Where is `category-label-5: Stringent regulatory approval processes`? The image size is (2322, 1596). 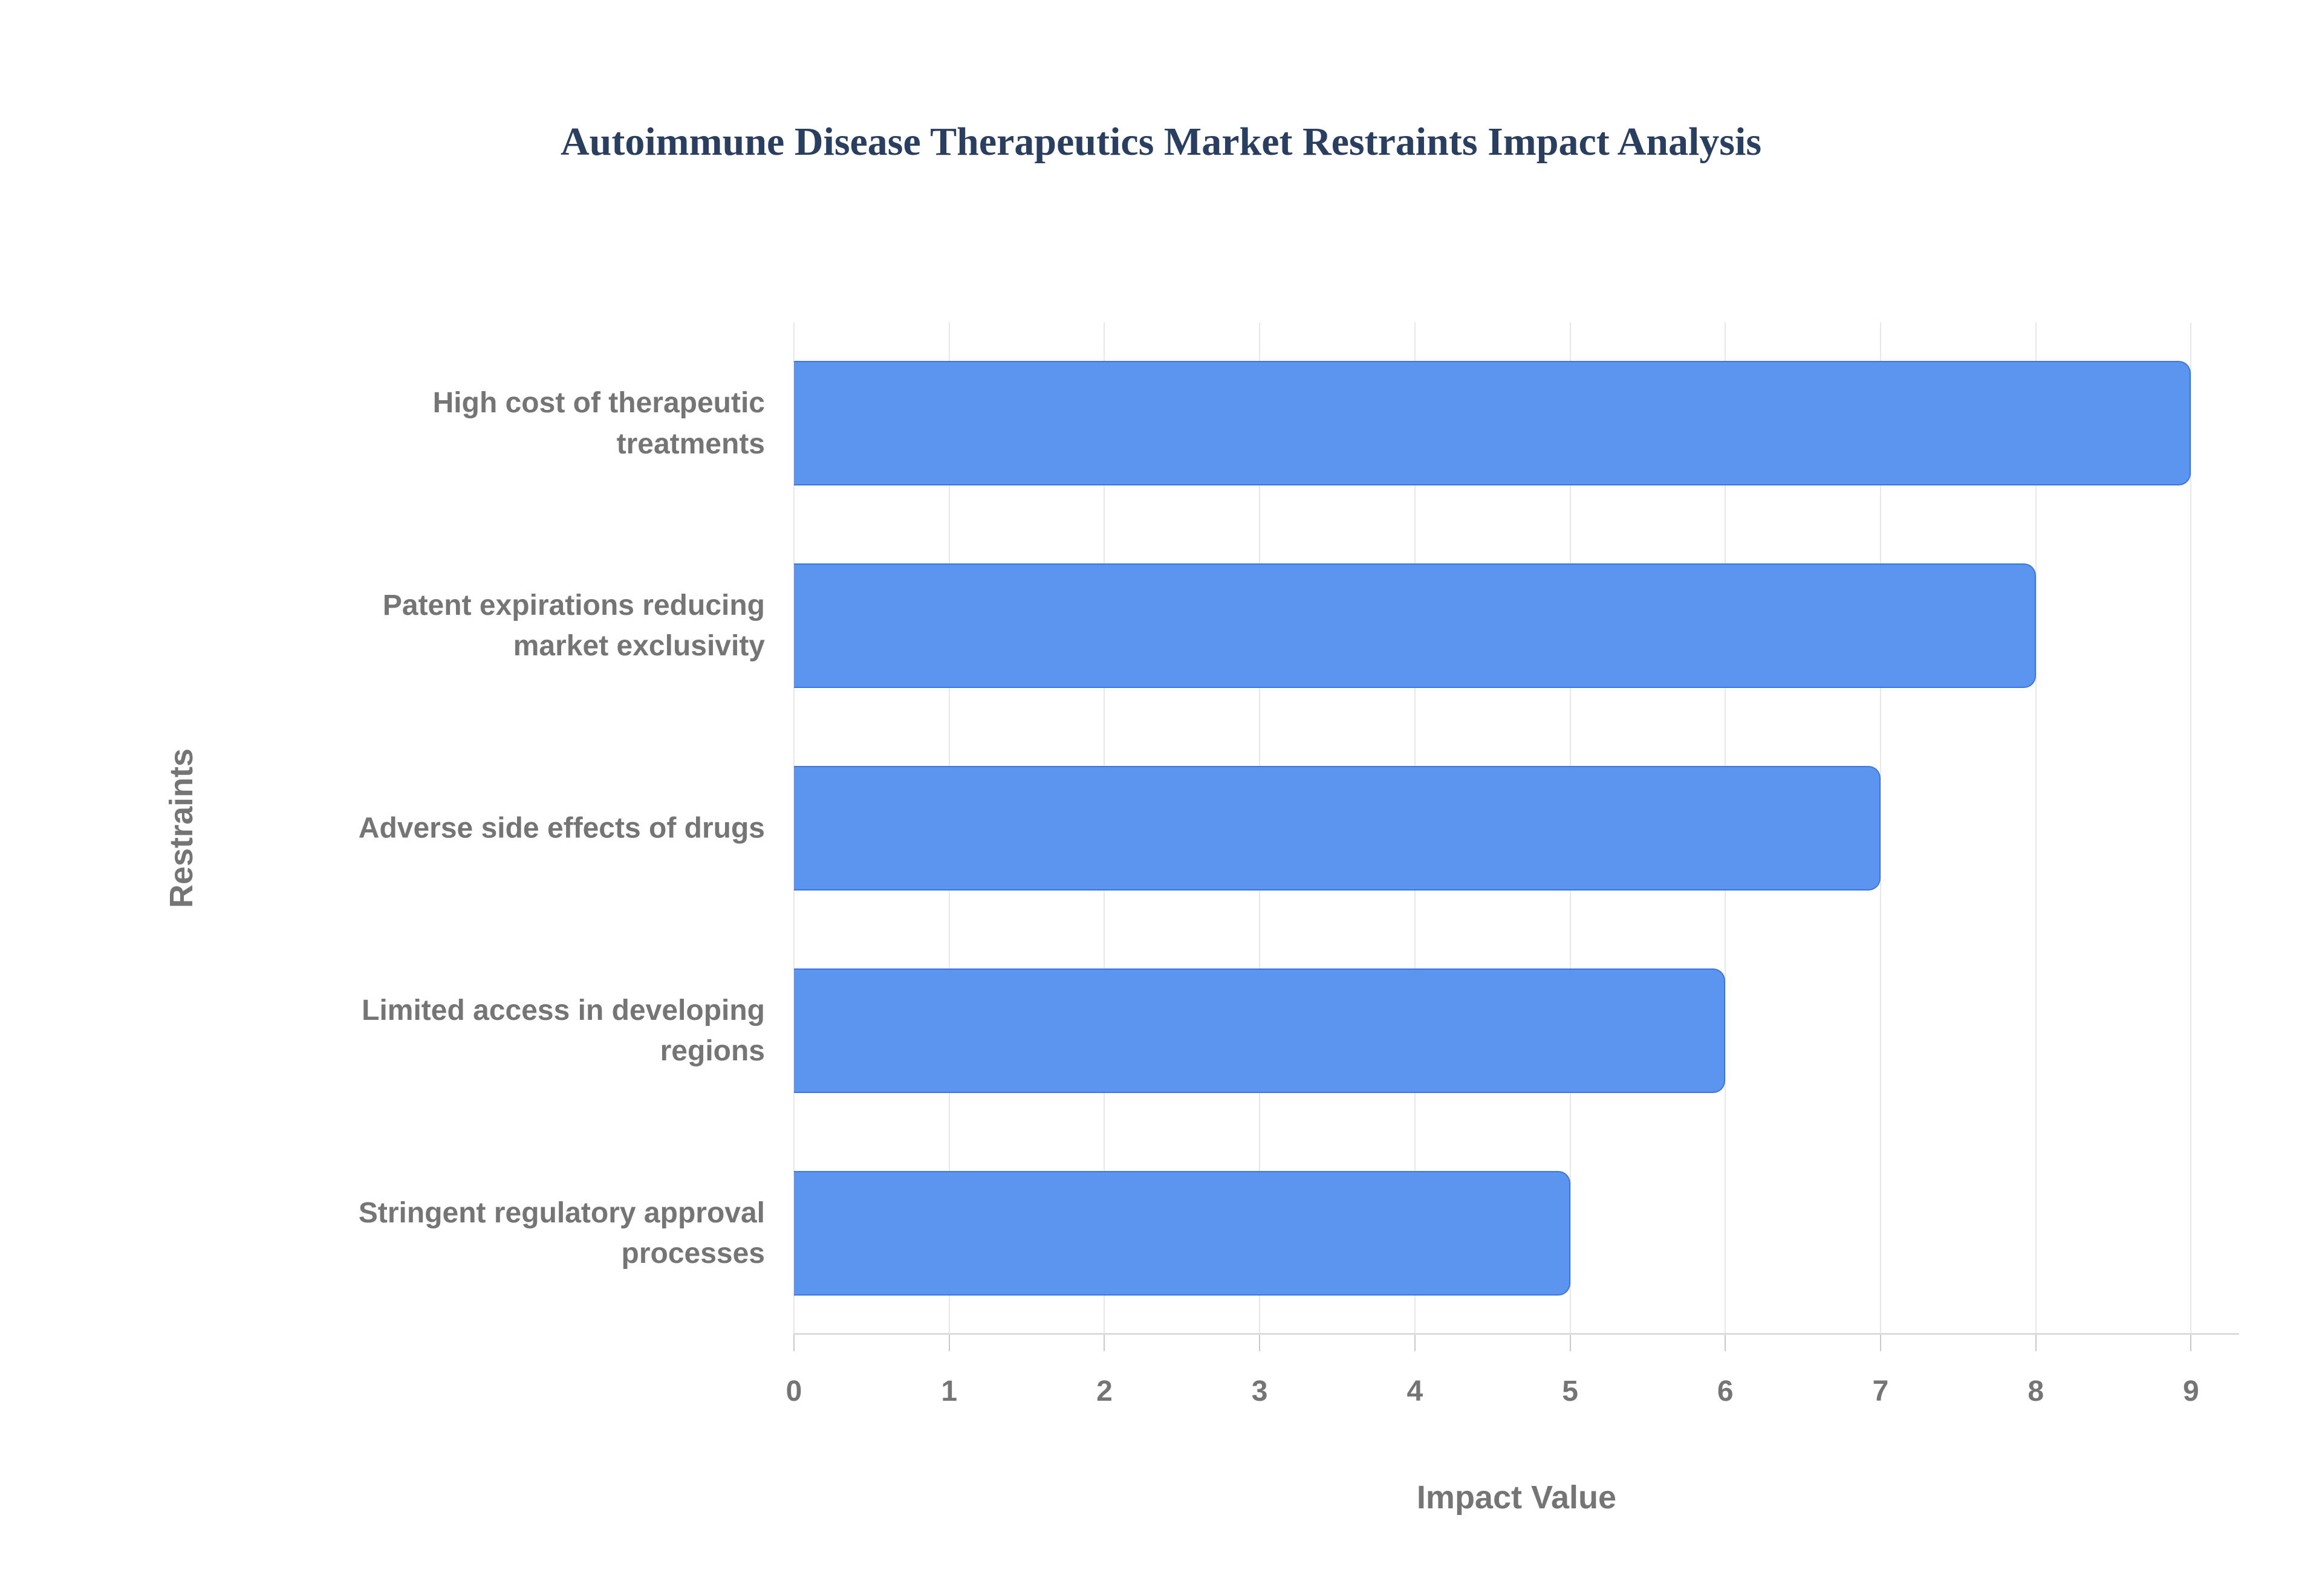
category-label-5: Stringent regulatory approval processes is located at coordinates (382, 1232).